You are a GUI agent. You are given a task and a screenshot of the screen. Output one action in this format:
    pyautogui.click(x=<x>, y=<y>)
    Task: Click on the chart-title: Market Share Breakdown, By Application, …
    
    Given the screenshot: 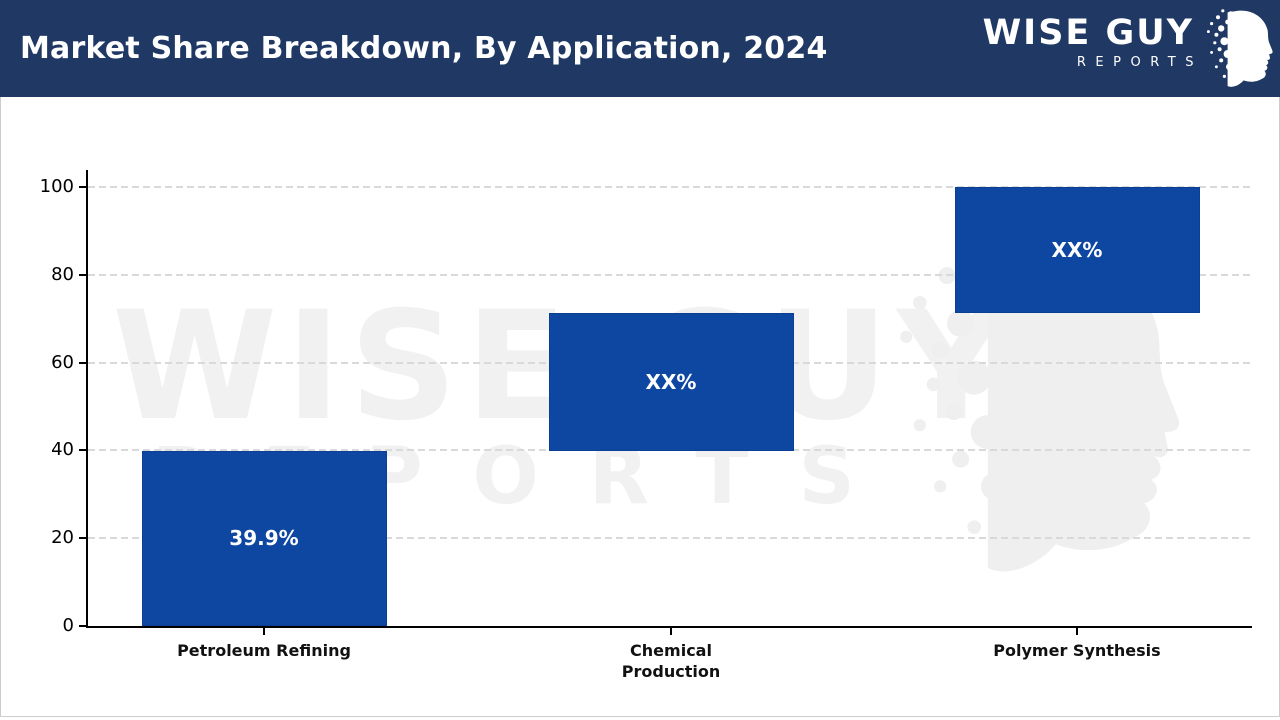 What is the action you would take?
    pyautogui.click(x=424, y=48)
    